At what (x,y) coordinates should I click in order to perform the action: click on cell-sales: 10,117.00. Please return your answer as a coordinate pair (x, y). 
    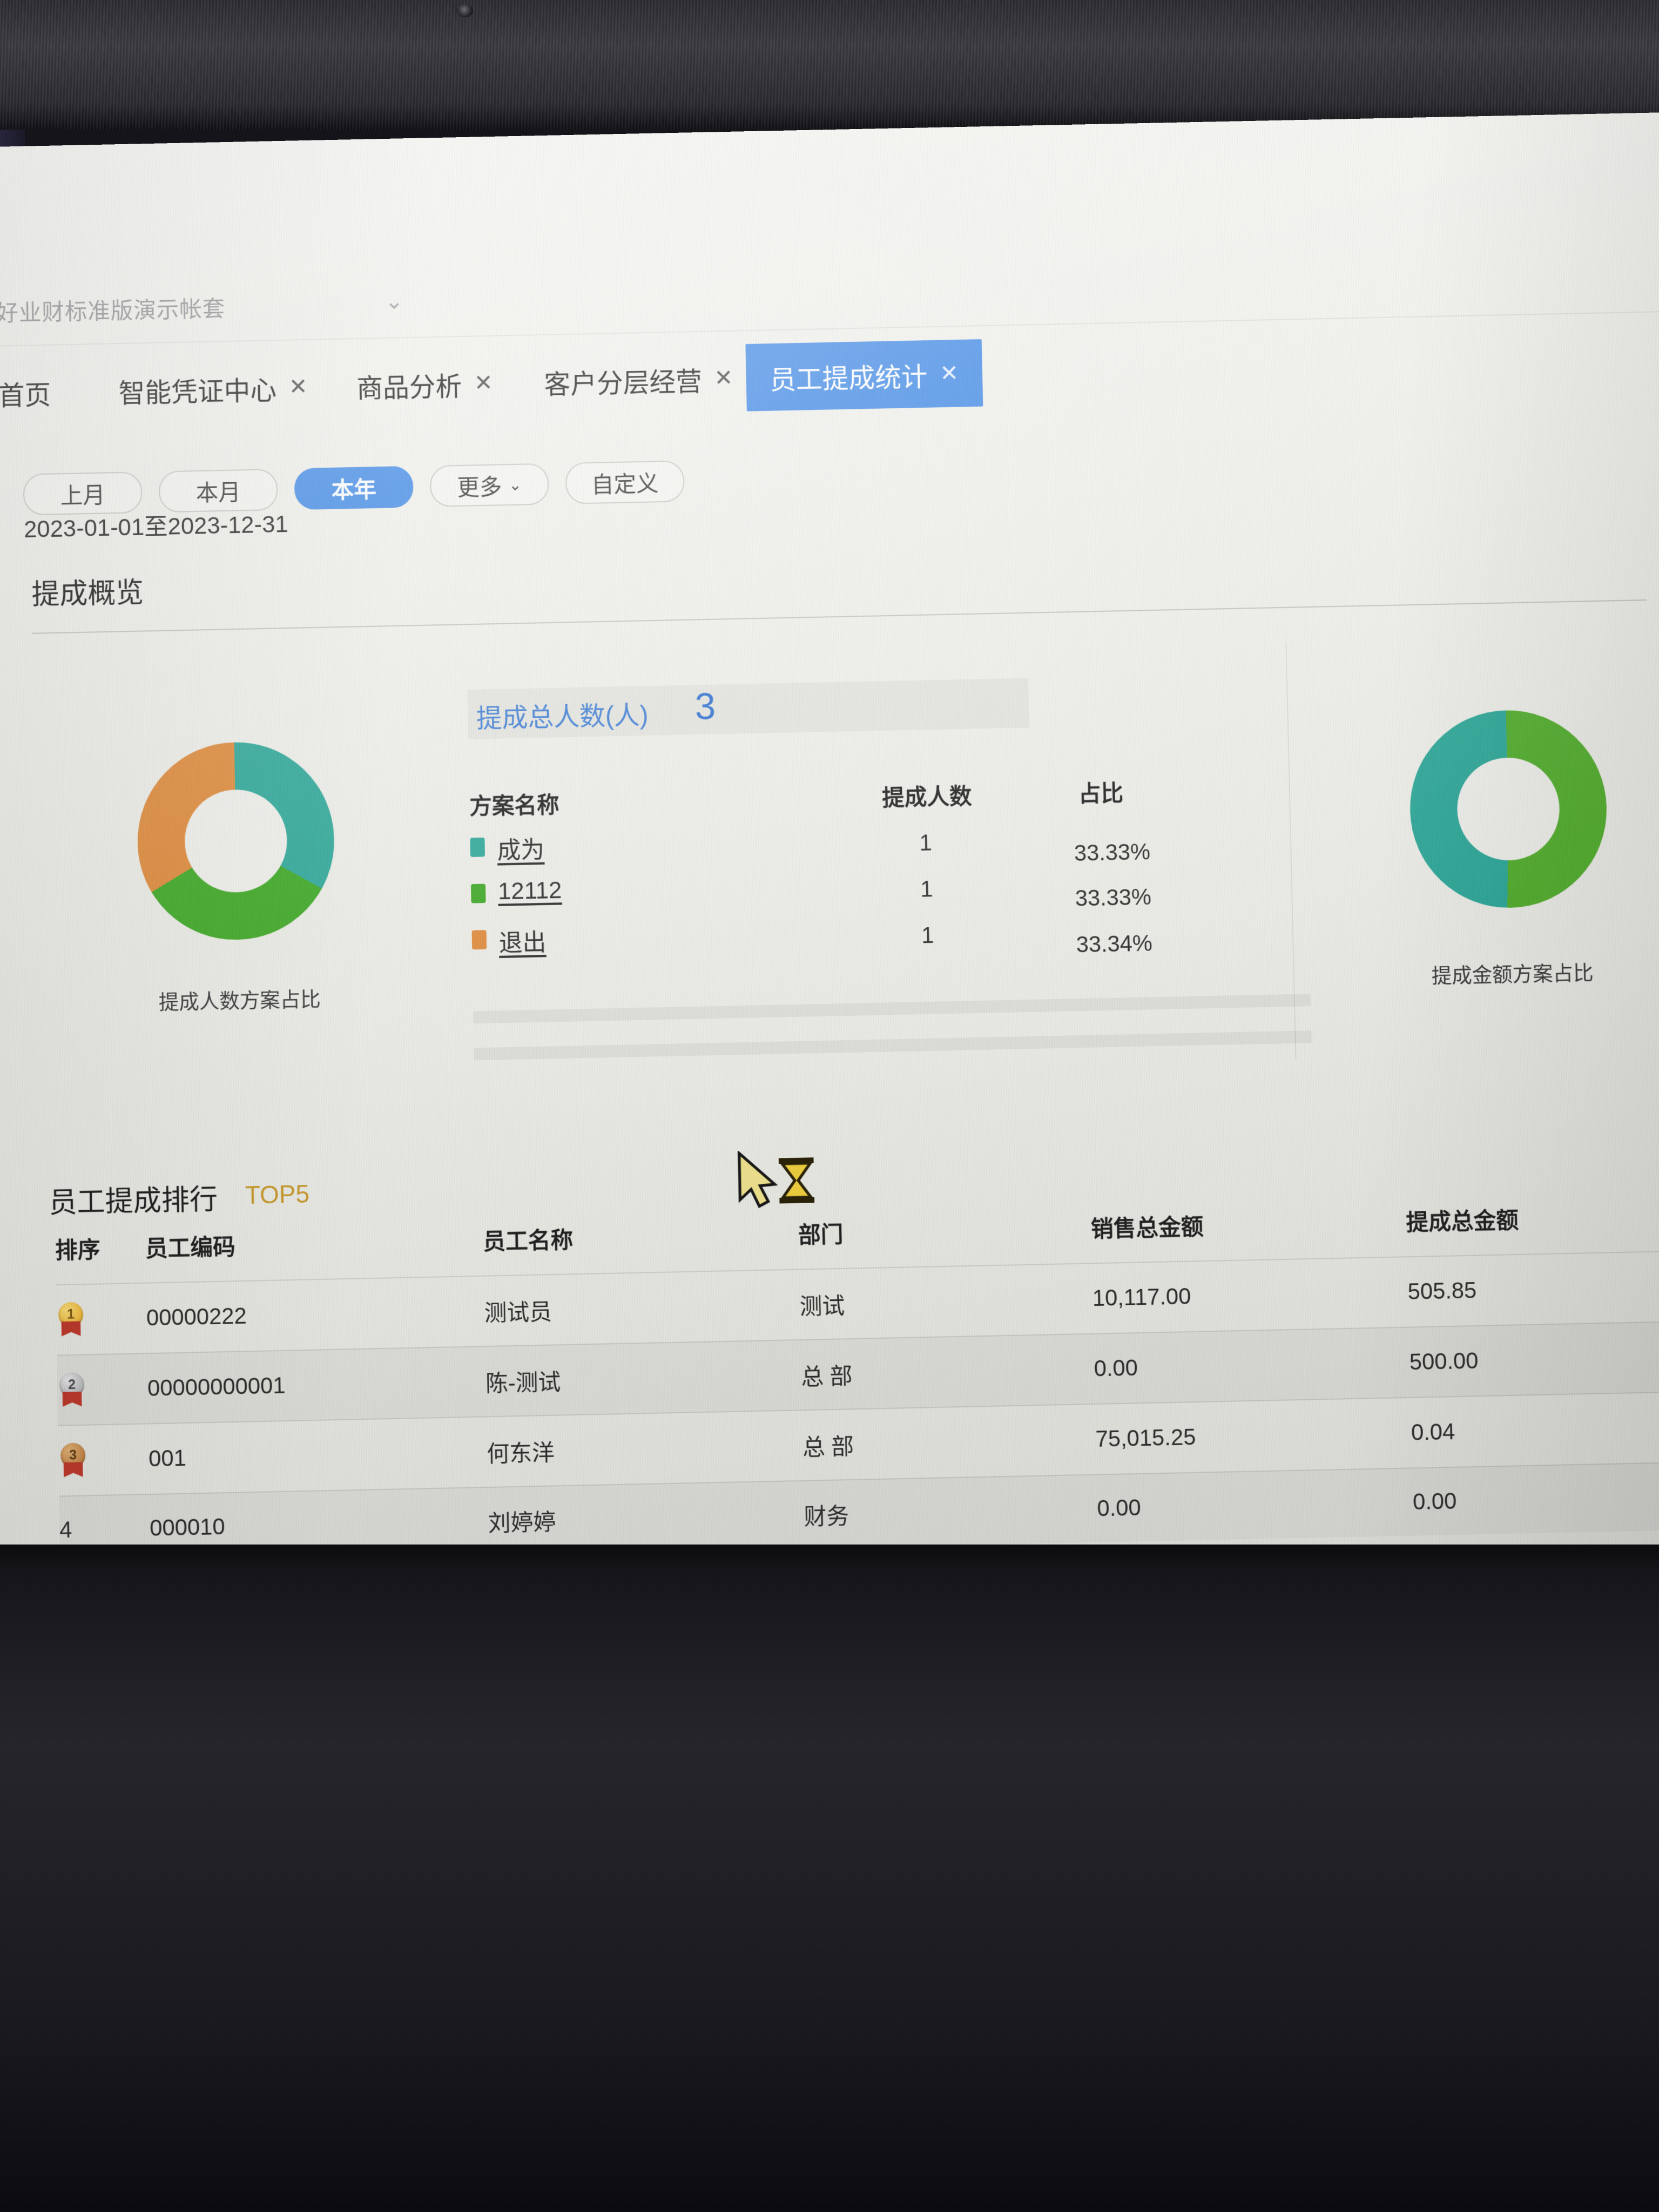
    Looking at the image, I should click on (1250, 1295).